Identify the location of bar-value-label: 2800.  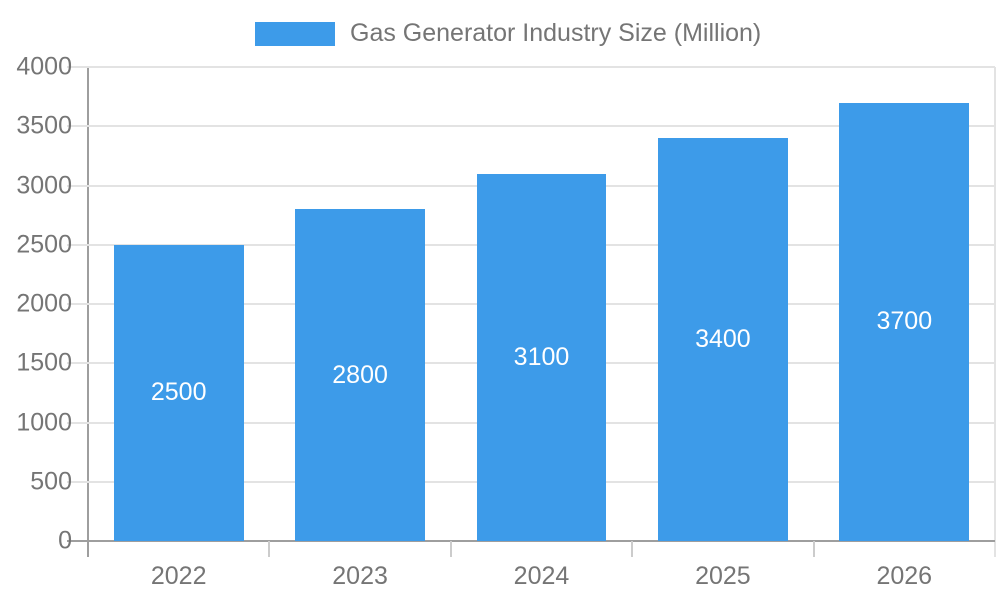
(360, 374).